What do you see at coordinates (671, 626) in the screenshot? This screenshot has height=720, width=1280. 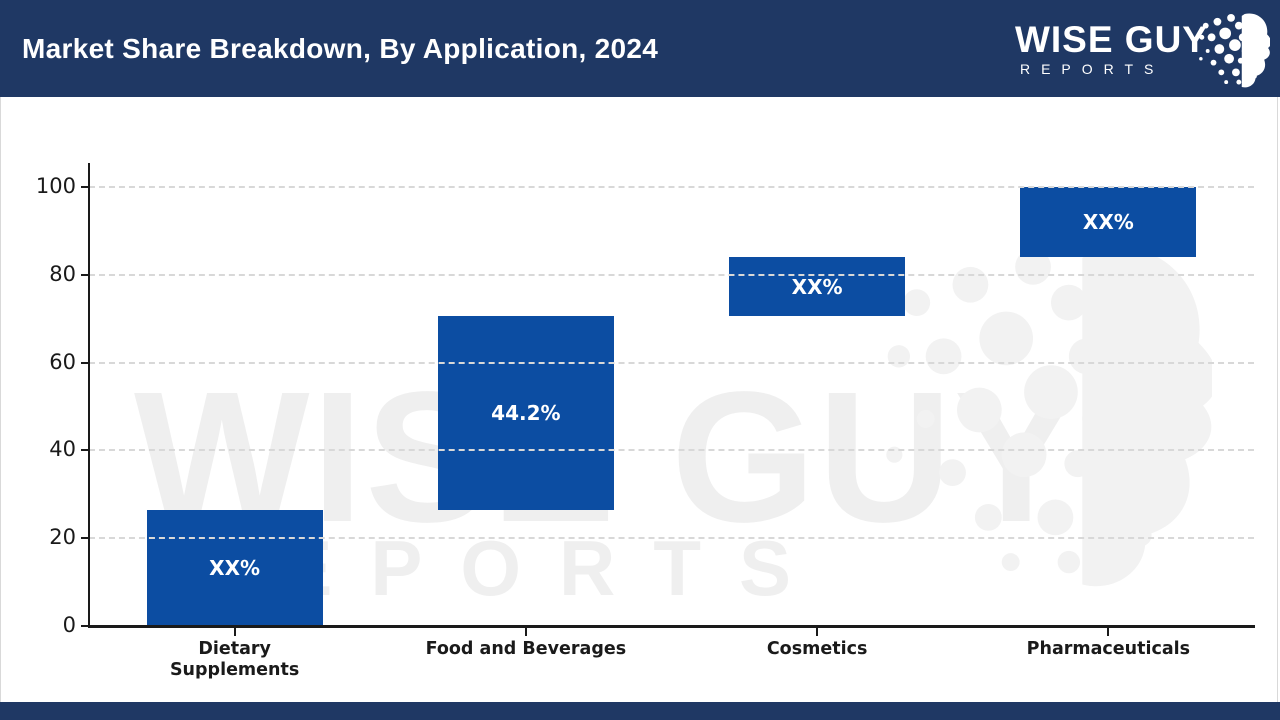 I see `x-axis-line` at bounding box center [671, 626].